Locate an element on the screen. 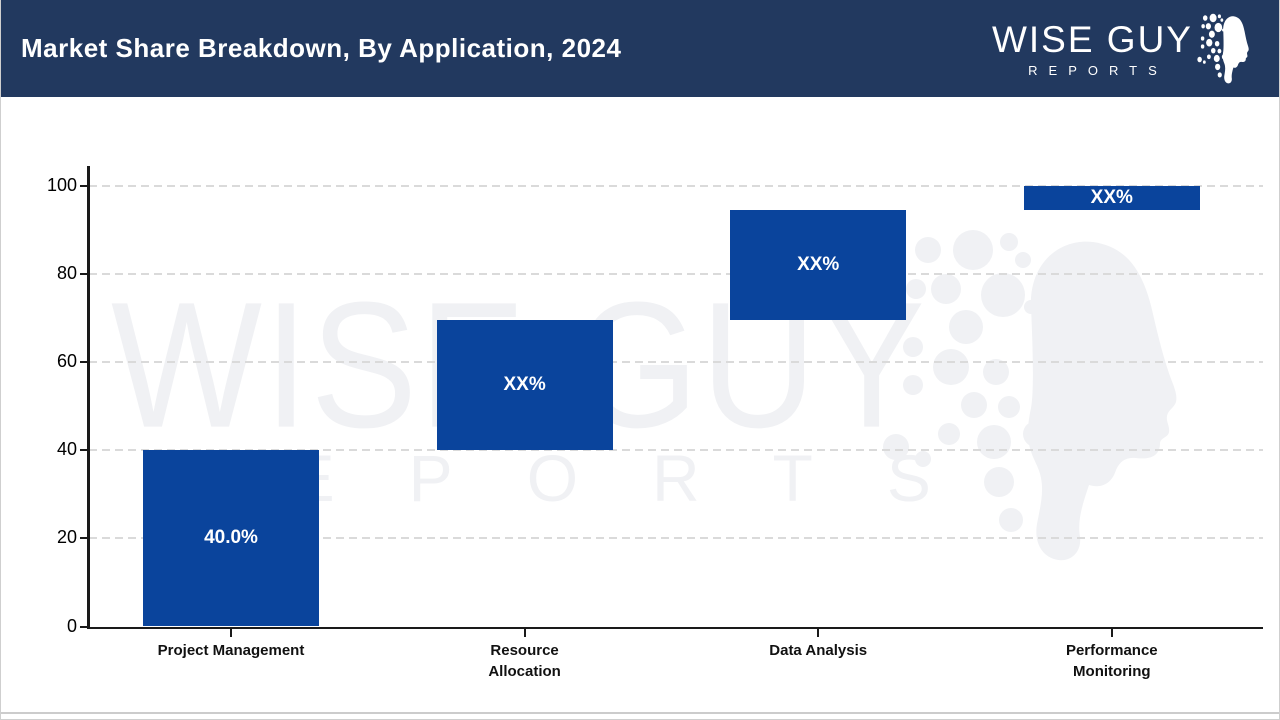  x-tick-label: Resource Allocation is located at coordinates (524, 660).